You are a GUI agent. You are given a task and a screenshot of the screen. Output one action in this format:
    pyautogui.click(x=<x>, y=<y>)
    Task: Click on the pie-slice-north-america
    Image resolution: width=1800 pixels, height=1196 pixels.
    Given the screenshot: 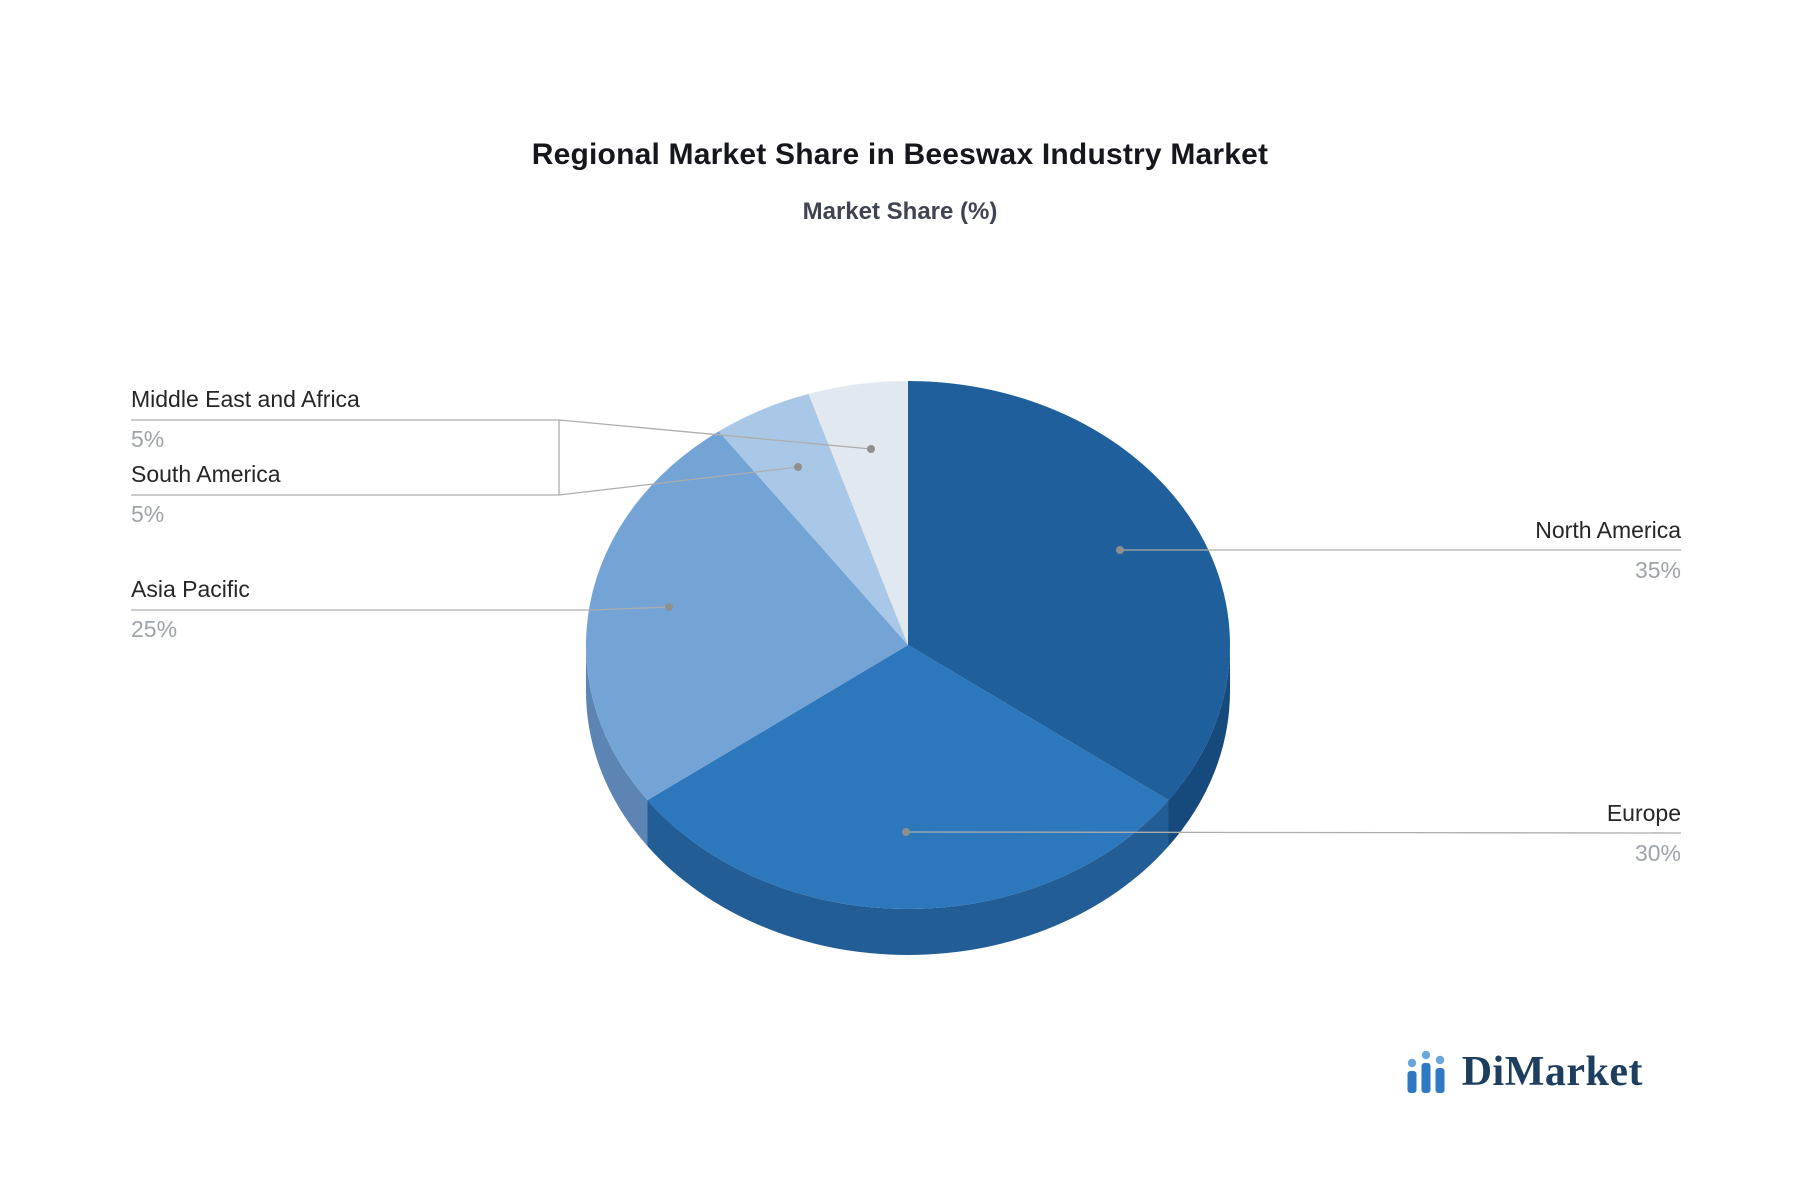 What is the action you would take?
    pyautogui.click(x=1069, y=591)
    